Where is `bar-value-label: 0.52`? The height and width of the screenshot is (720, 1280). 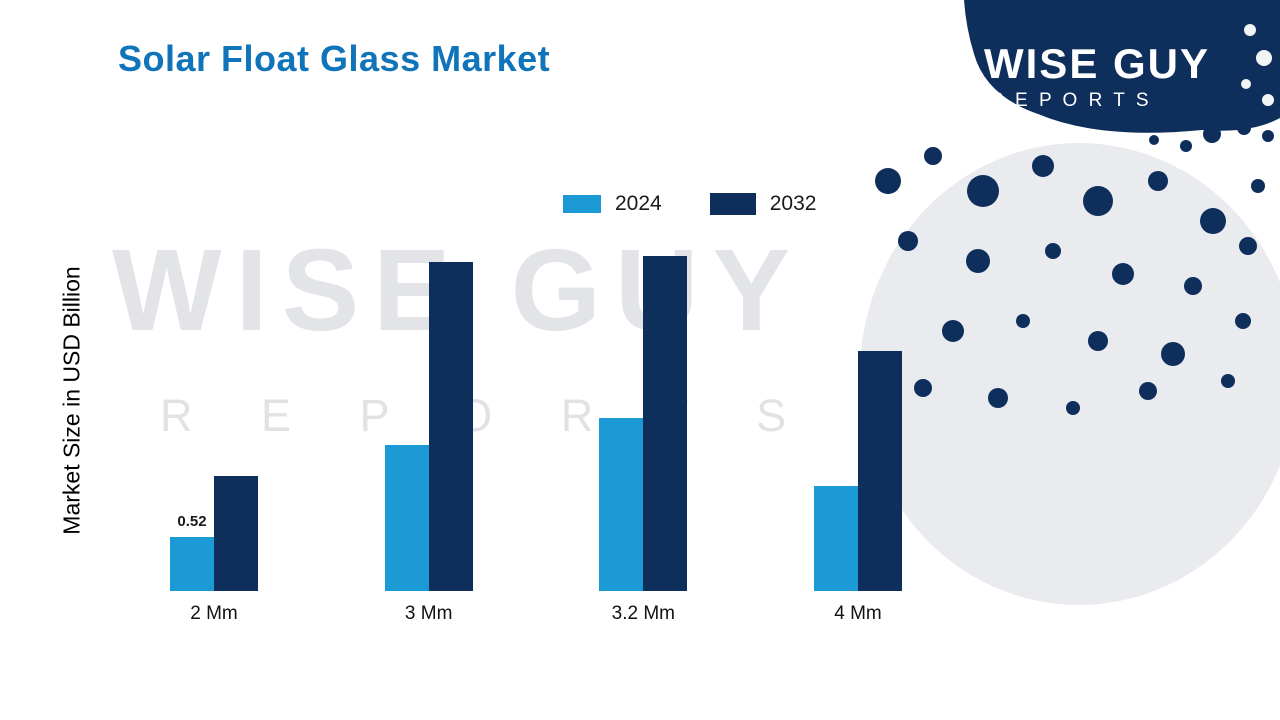
bar-value-label: 0.52 is located at coordinates (192, 521).